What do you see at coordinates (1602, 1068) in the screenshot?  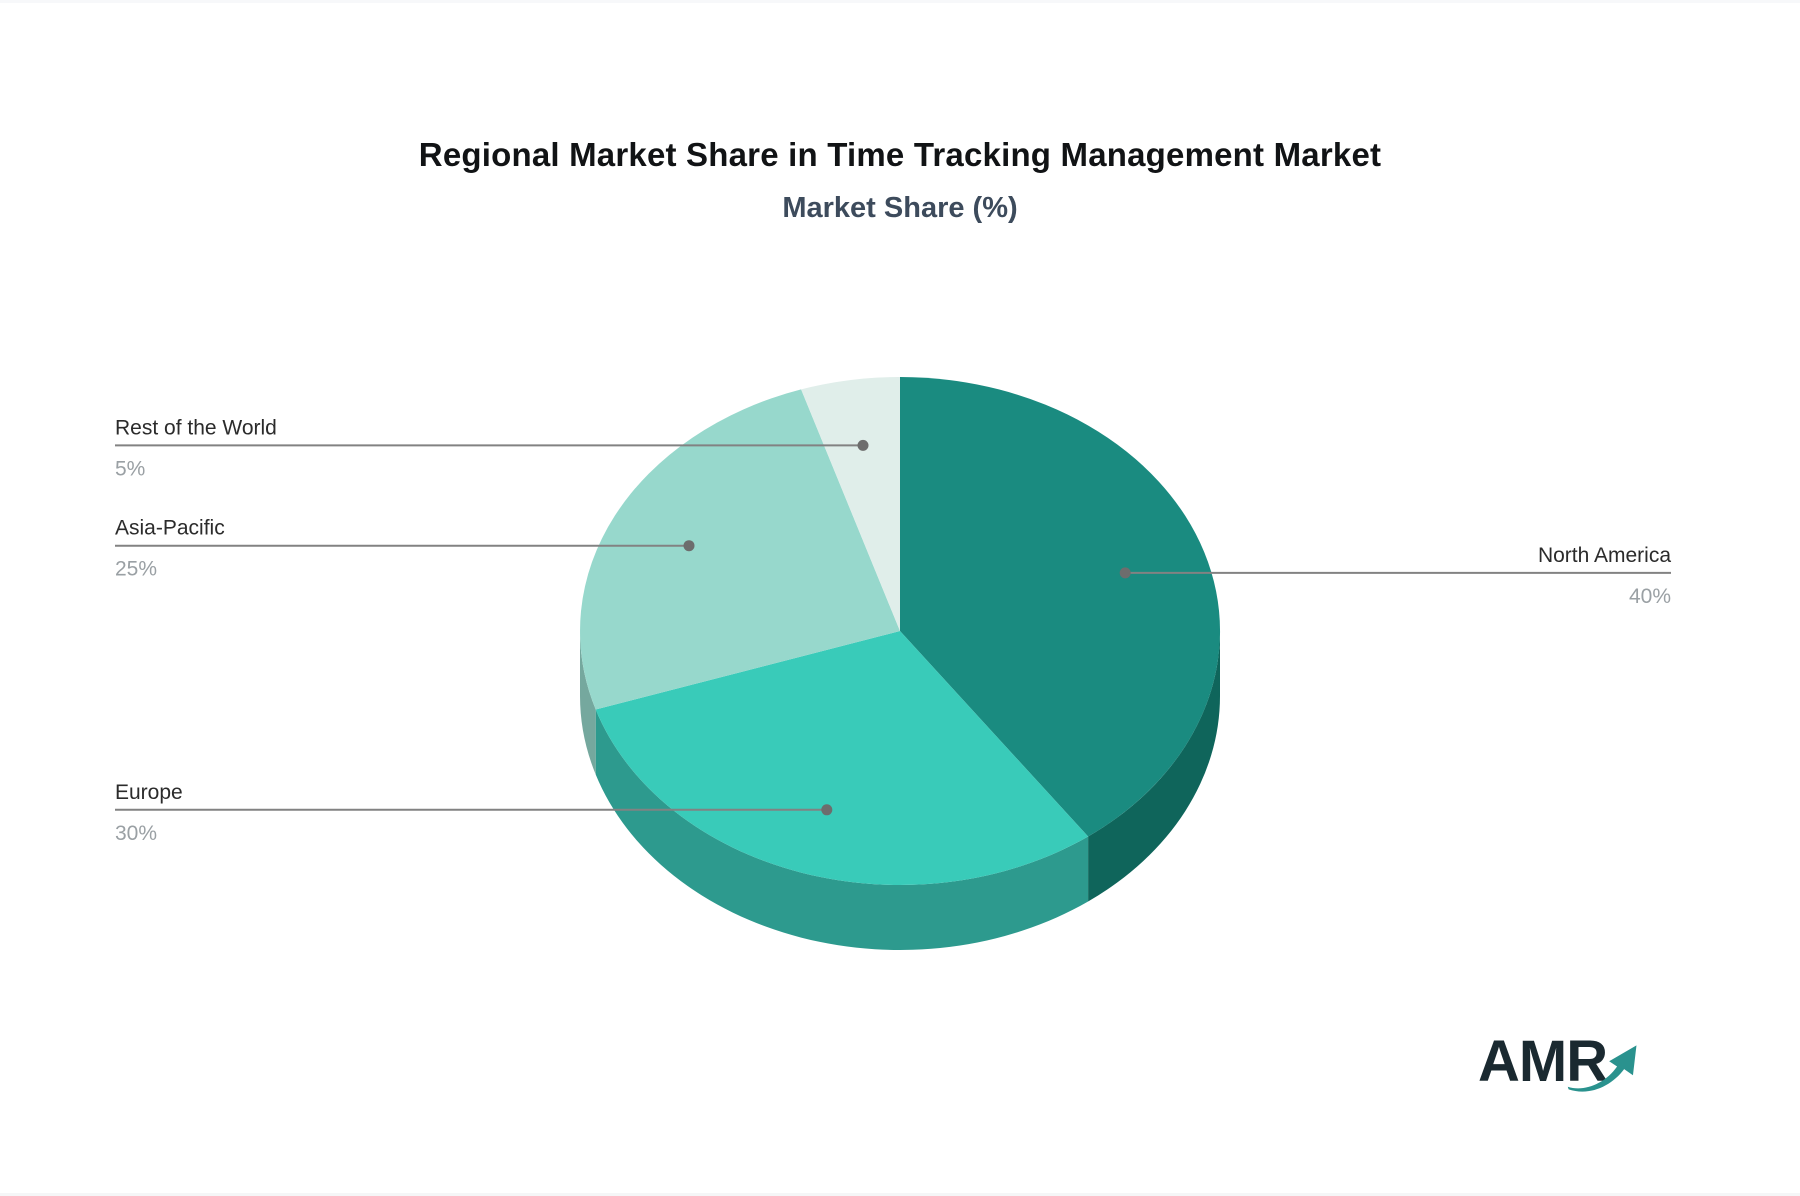 I see `growth-arrow-icon` at bounding box center [1602, 1068].